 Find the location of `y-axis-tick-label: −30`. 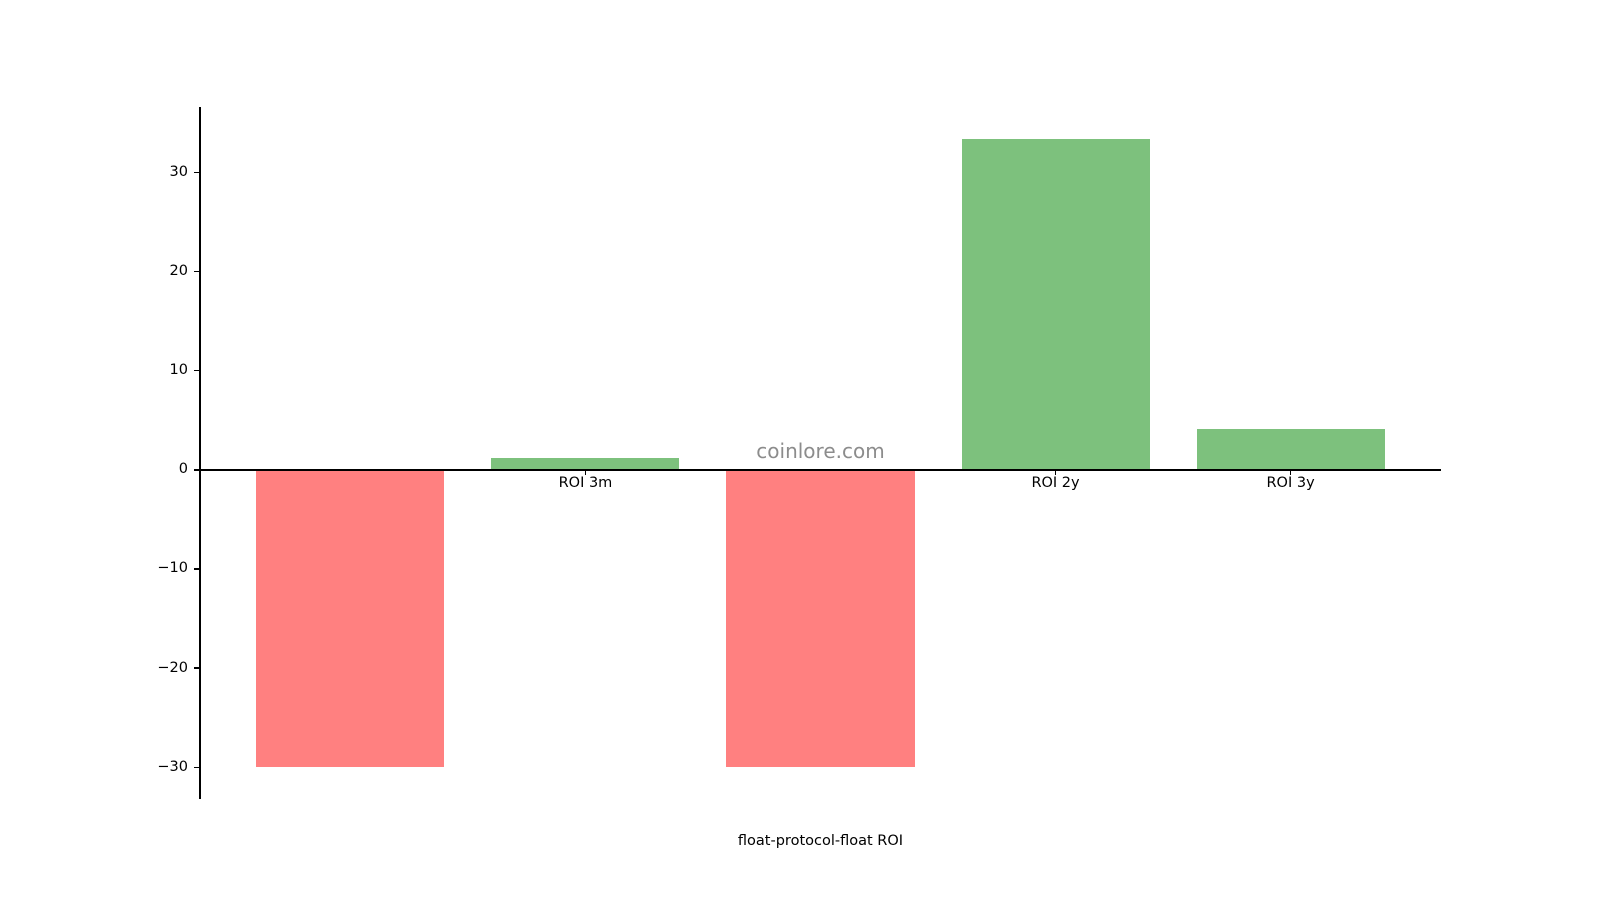

y-axis-tick-label: −30 is located at coordinates (172, 766).